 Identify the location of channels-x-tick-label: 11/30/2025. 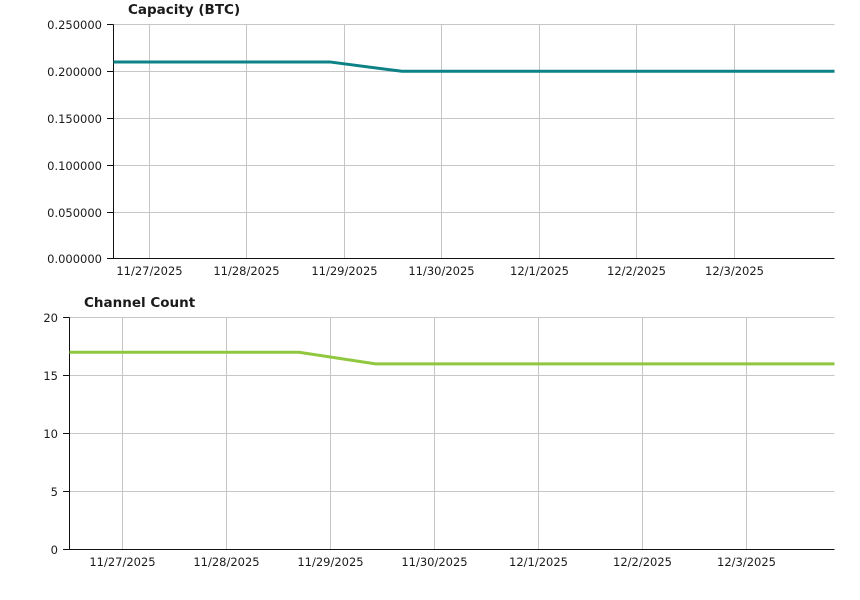
(434, 562).